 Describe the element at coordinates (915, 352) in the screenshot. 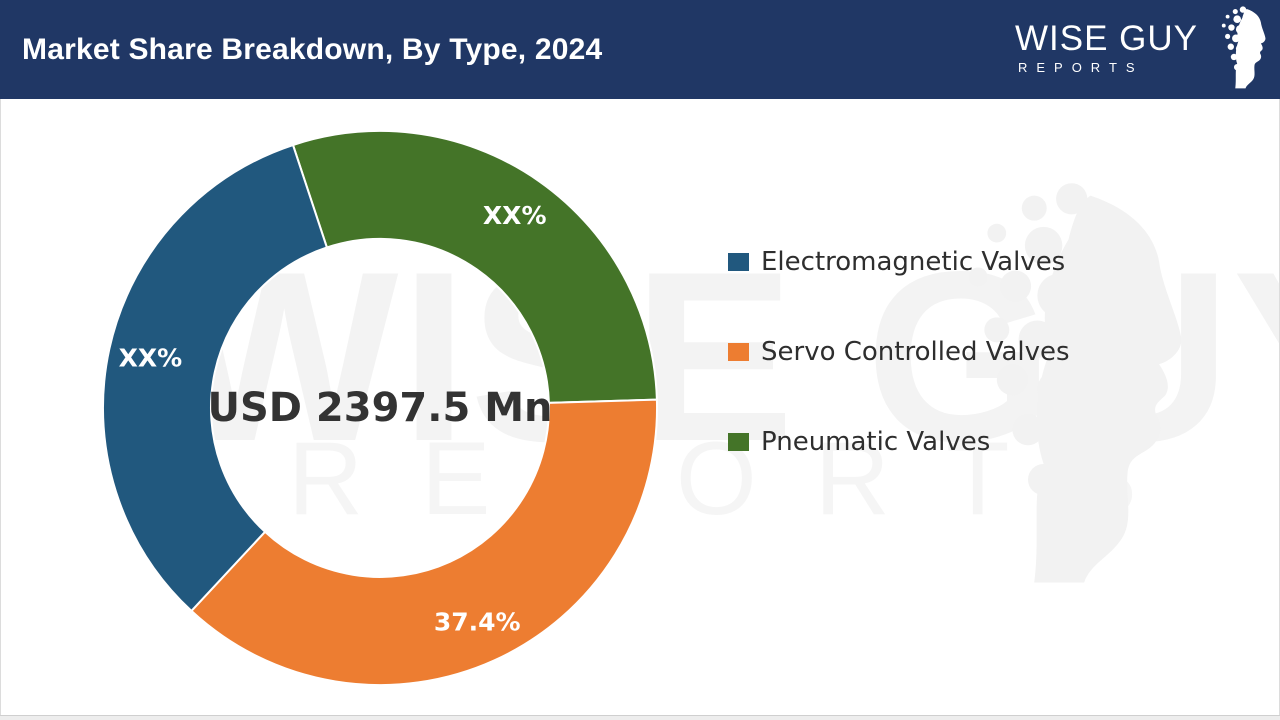

I see `legend-label-servo-controlled-valves: Servo Controlled Valves` at that location.